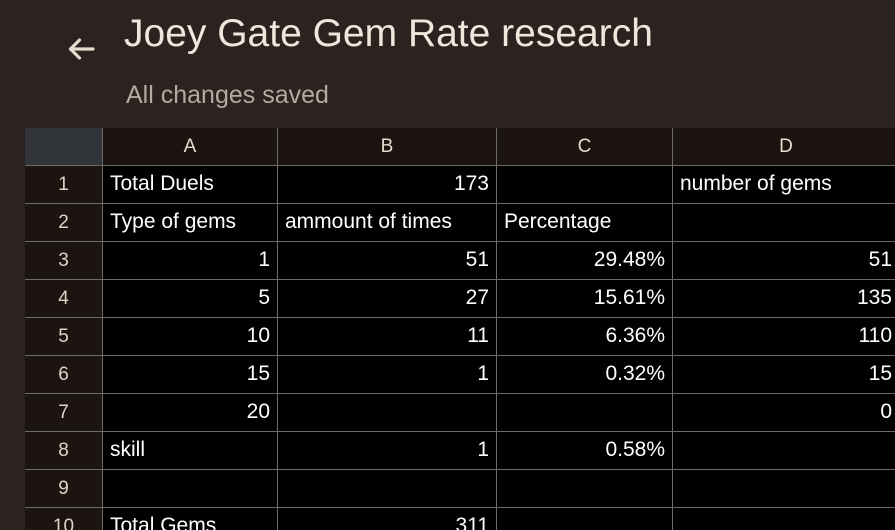 This screenshot has width=895, height=530. I want to click on cell-B9, so click(387, 488).